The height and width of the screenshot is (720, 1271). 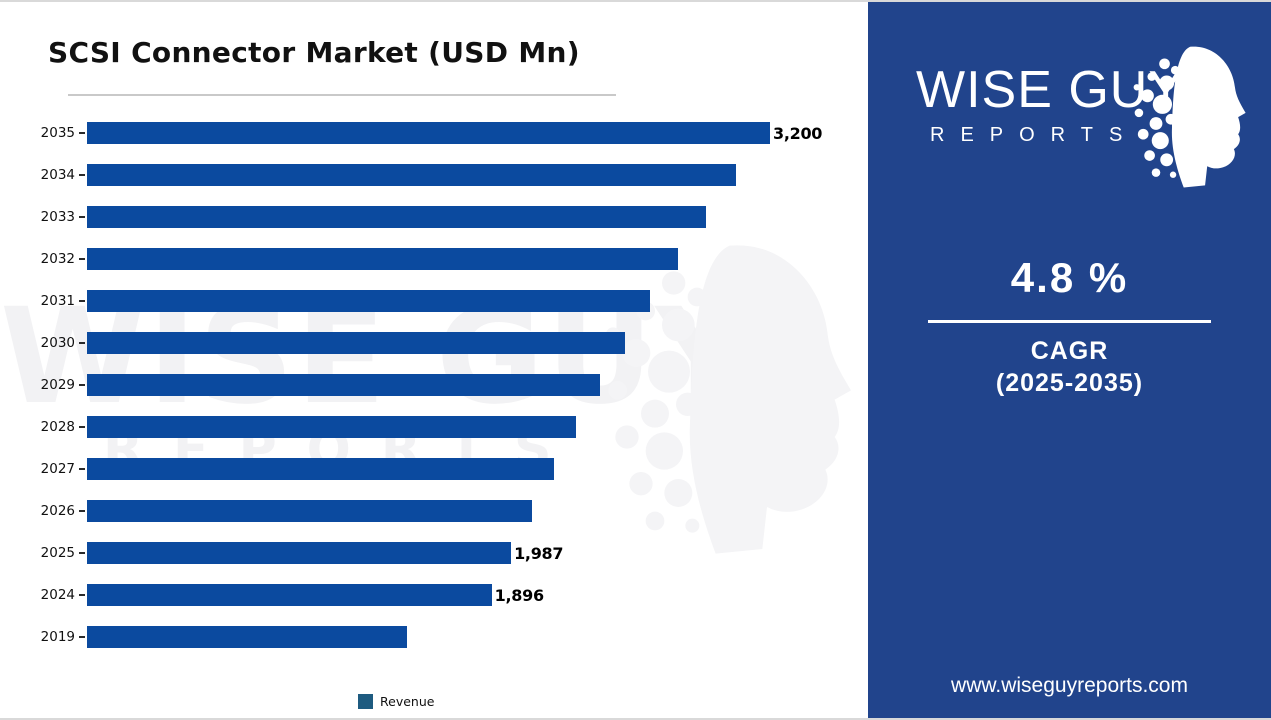 What do you see at coordinates (539, 553) in the screenshot?
I see `value-label-2025: 1,987` at bounding box center [539, 553].